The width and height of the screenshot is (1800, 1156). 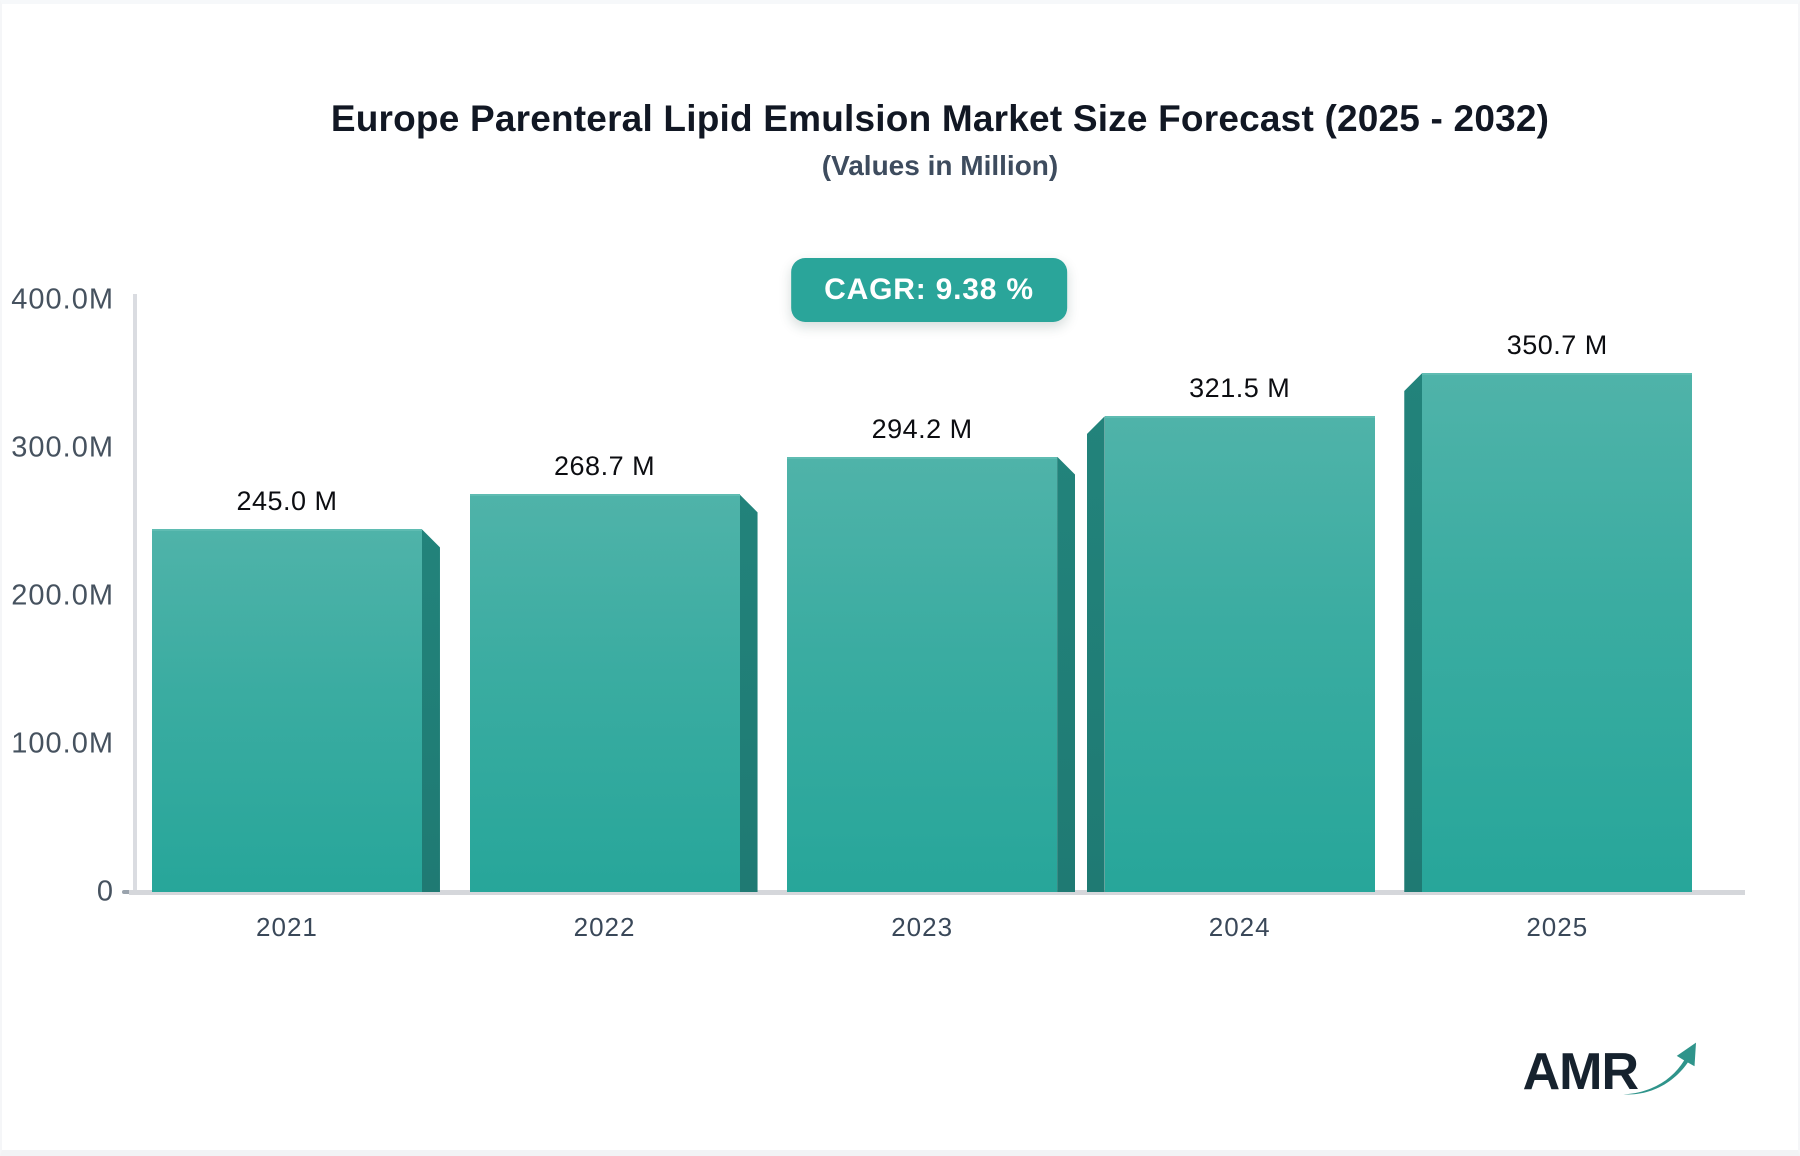 What do you see at coordinates (940, 165) in the screenshot?
I see `chart-subtitle: (Values in Million)` at bounding box center [940, 165].